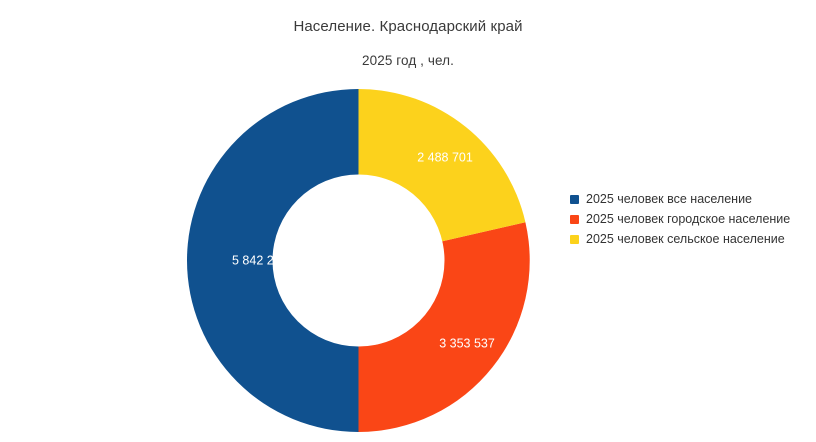 Image resolution: width=816 pixels, height=442 pixels. I want to click on legend-item-rural-population: 2025 человек сельское население, so click(692, 239).